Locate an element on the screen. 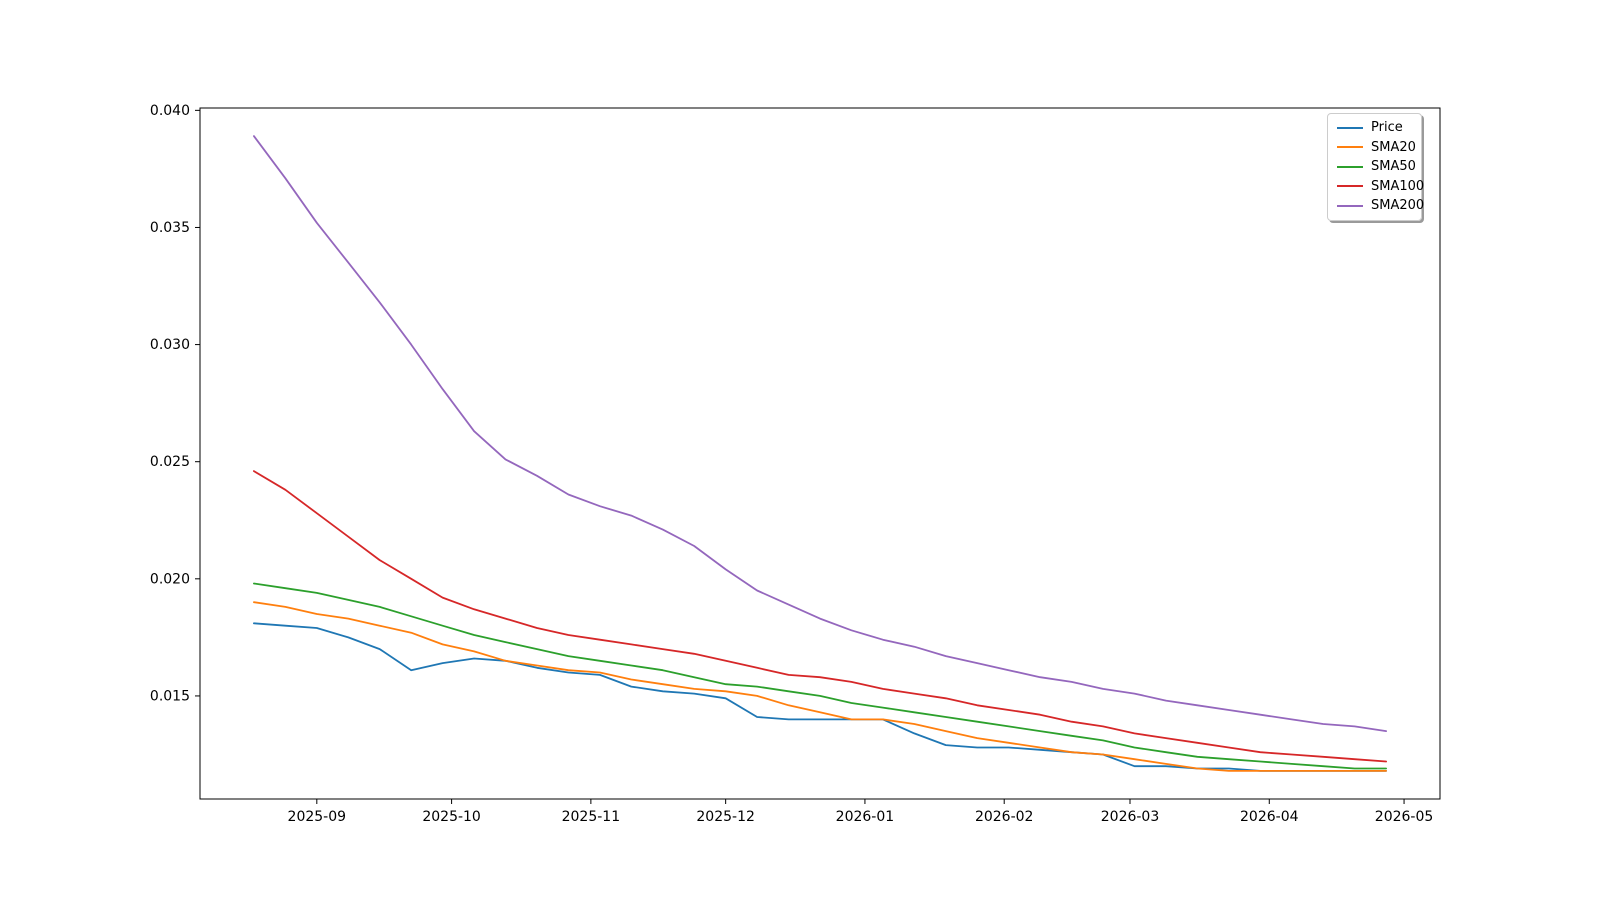 Image resolution: width=1600 pixels, height=900 pixels. x-tick-label: 2025-10 is located at coordinates (451, 817).